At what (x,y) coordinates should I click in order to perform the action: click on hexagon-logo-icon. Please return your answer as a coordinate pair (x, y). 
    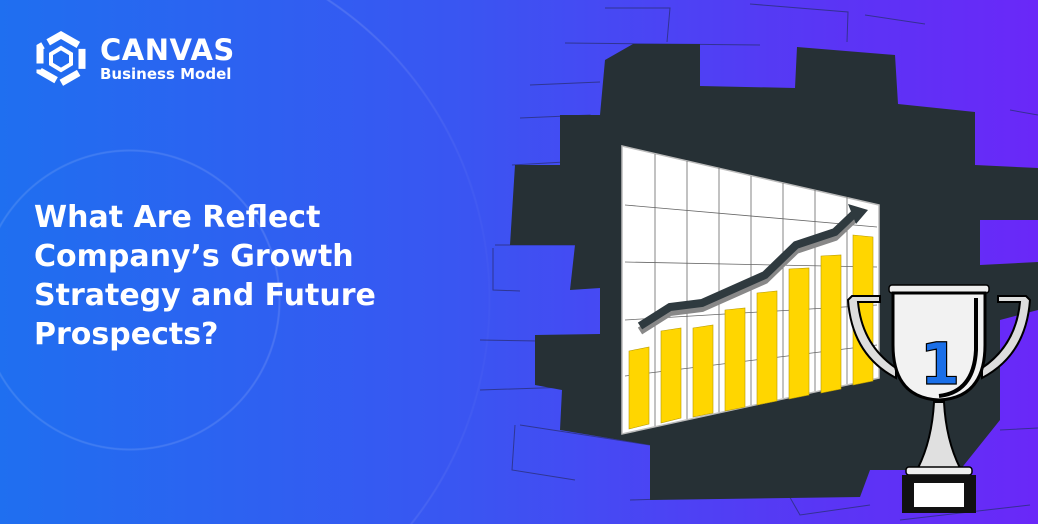
    Looking at the image, I should click on (61, 59).